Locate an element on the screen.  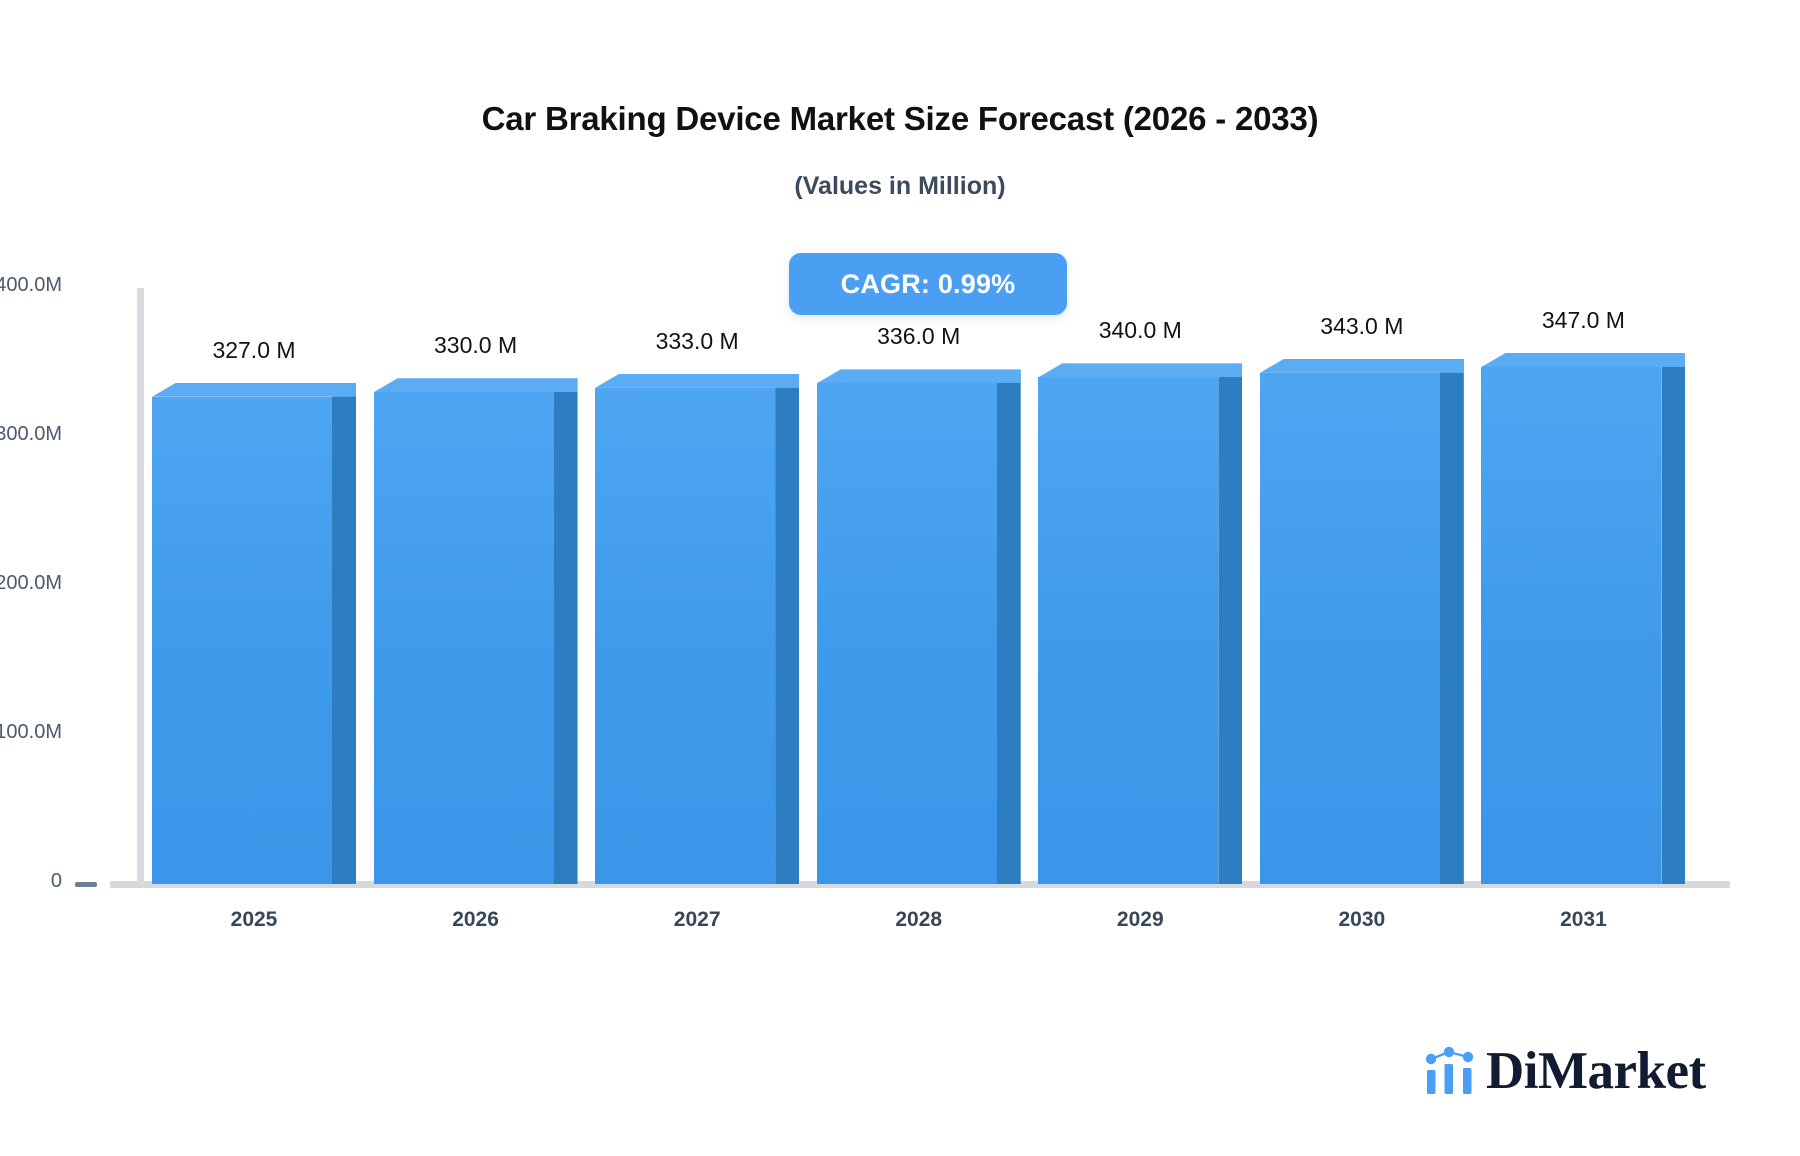
x-axis-tick-label: 2030 is located at coordinates (1362, 919).